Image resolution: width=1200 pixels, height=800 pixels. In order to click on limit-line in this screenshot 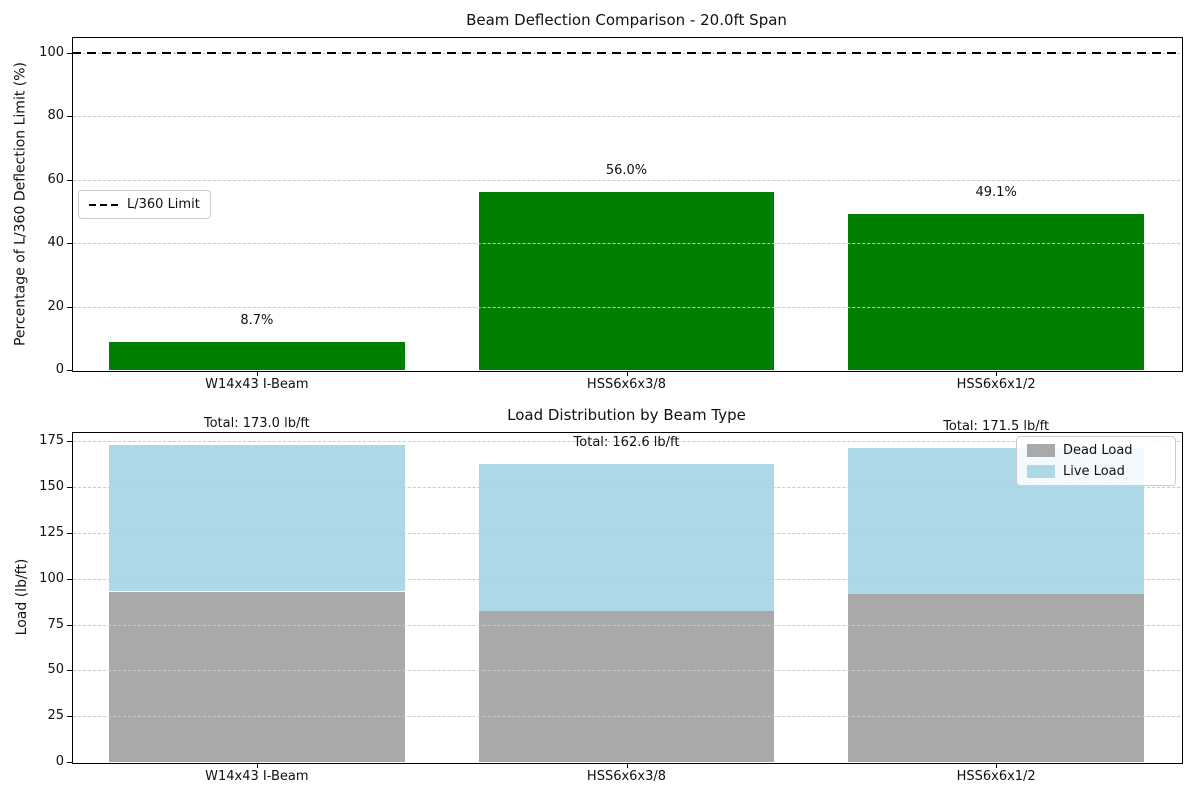, I will do `click(626, 52)`.